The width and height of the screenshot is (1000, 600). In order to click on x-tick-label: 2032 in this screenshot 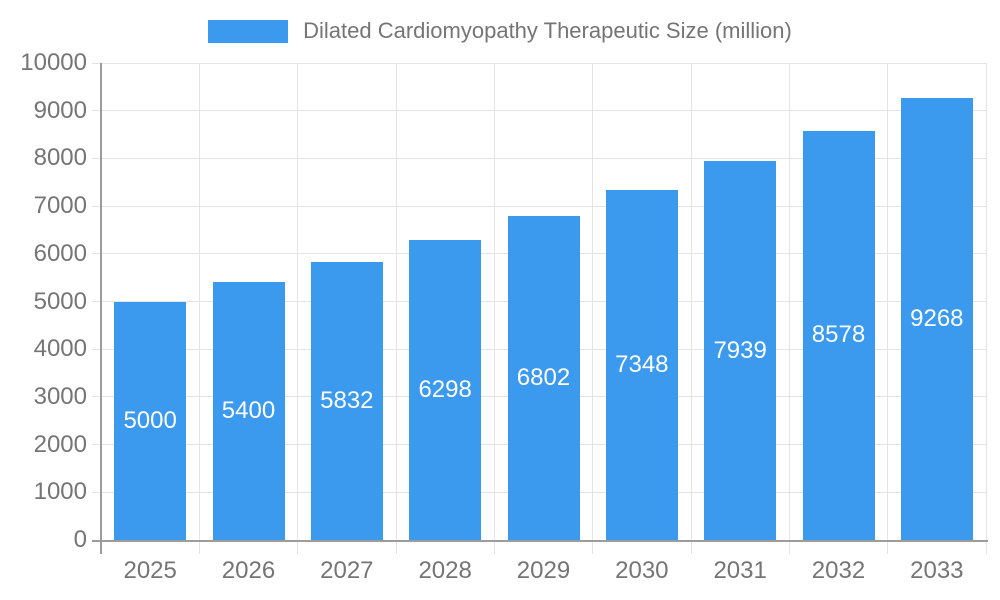, I will do `click(838, 570)`.